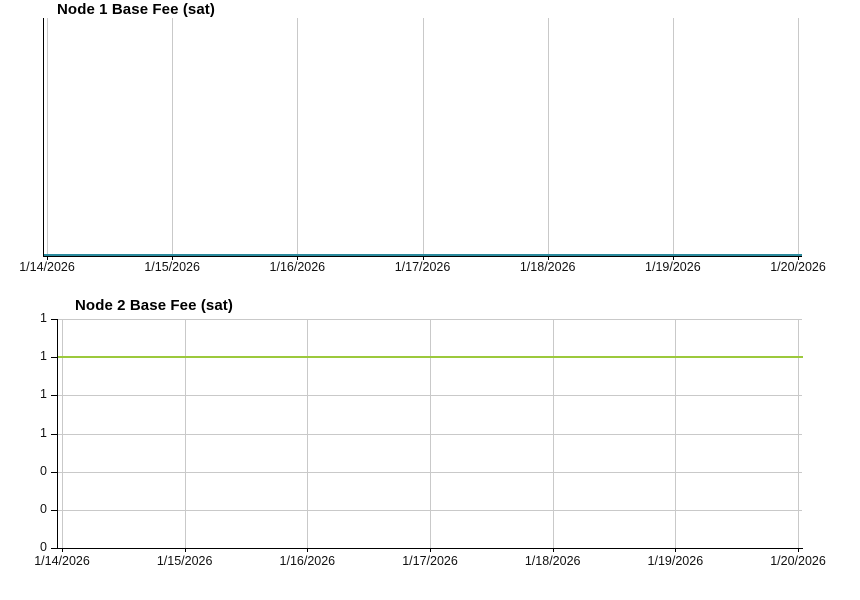  What do you see at coordinates (154, 305) in the screenshot?
I see `chart-title: Node 2 Base Fee (sat)` at bounding box center [154, 305].